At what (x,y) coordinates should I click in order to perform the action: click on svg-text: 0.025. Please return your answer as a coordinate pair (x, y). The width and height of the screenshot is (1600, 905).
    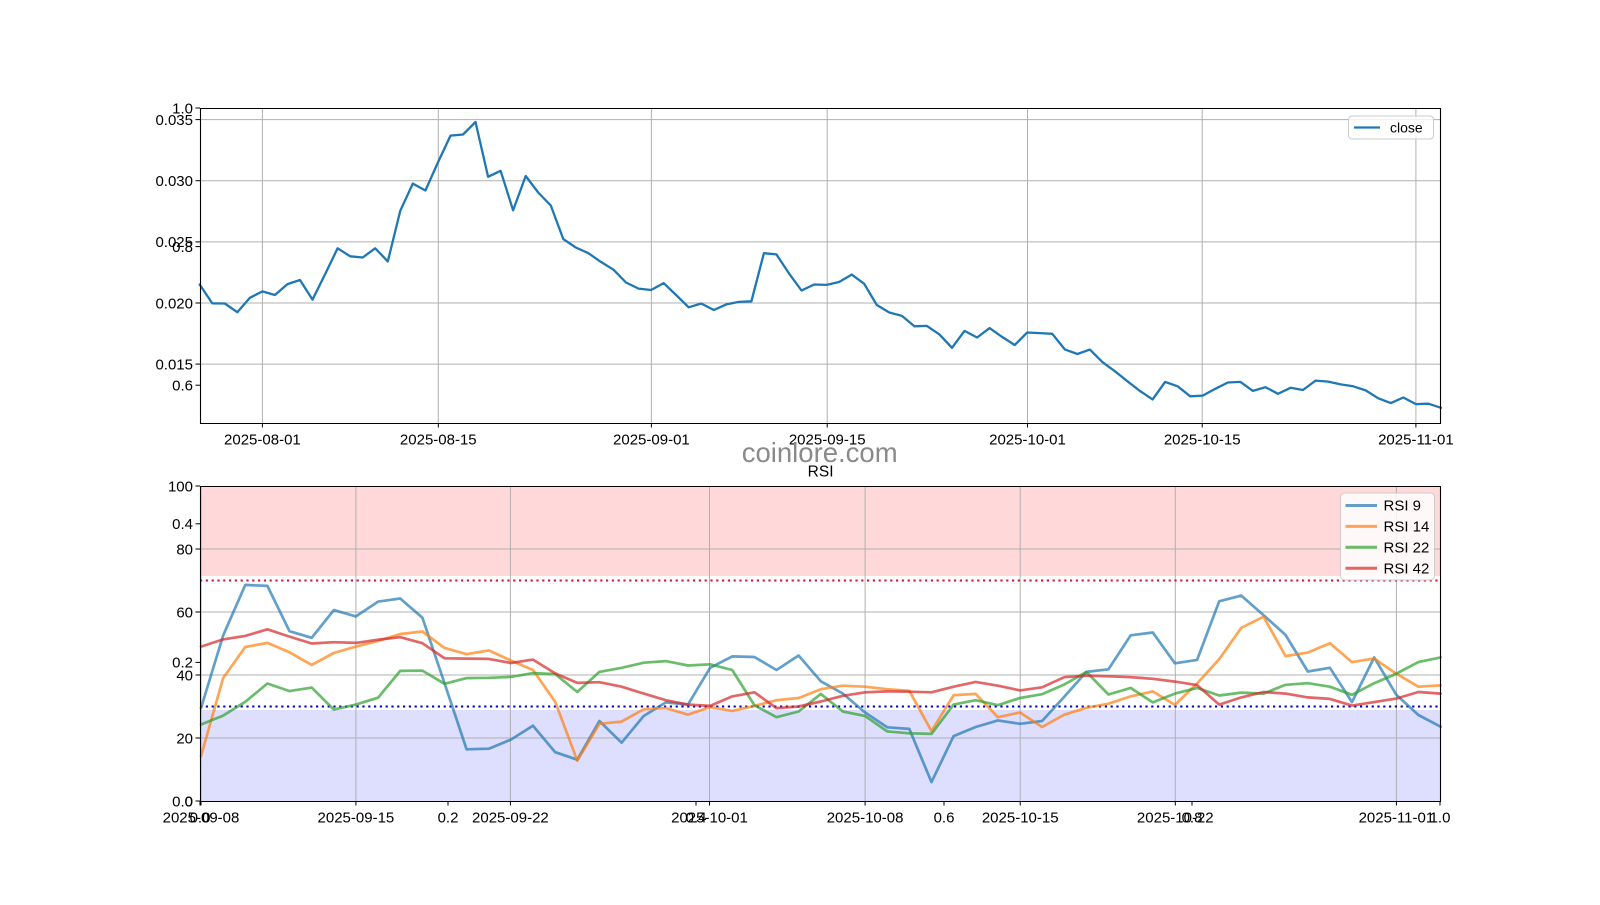
    Looking at the image, I should click on (174, 242).